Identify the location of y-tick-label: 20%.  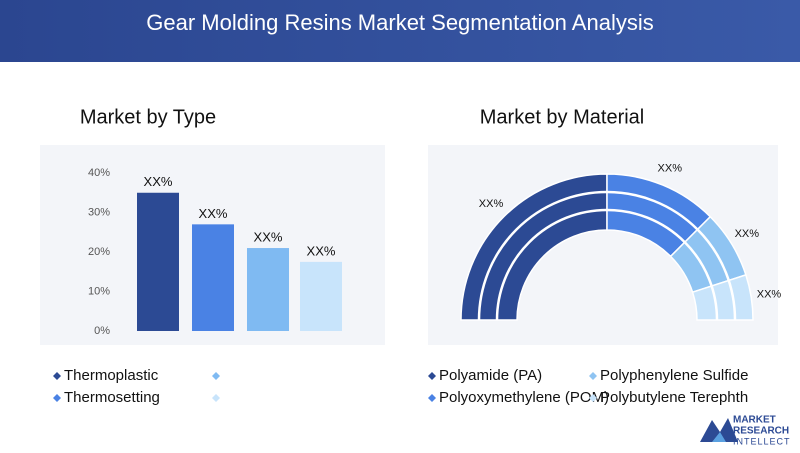
(99, 252).